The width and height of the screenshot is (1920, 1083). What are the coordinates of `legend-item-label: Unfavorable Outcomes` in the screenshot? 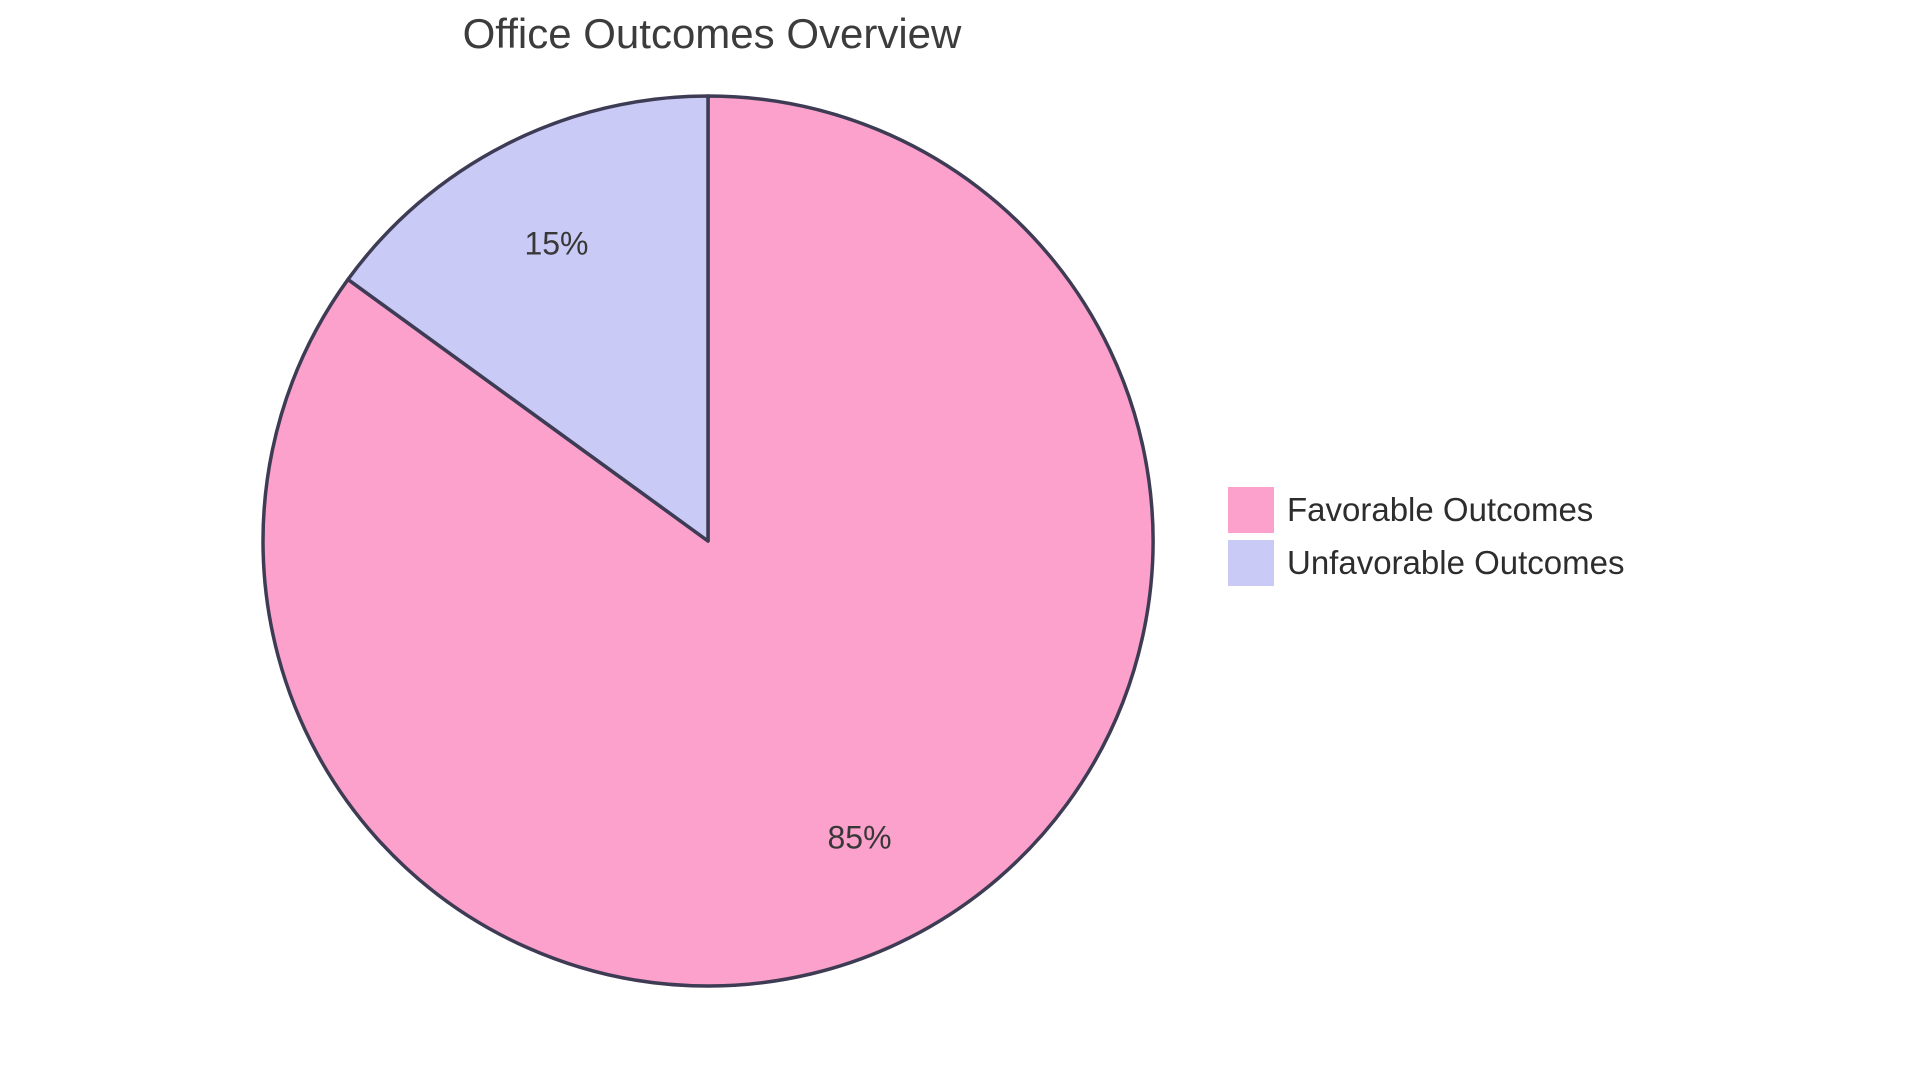 It's located at (1456, 562).